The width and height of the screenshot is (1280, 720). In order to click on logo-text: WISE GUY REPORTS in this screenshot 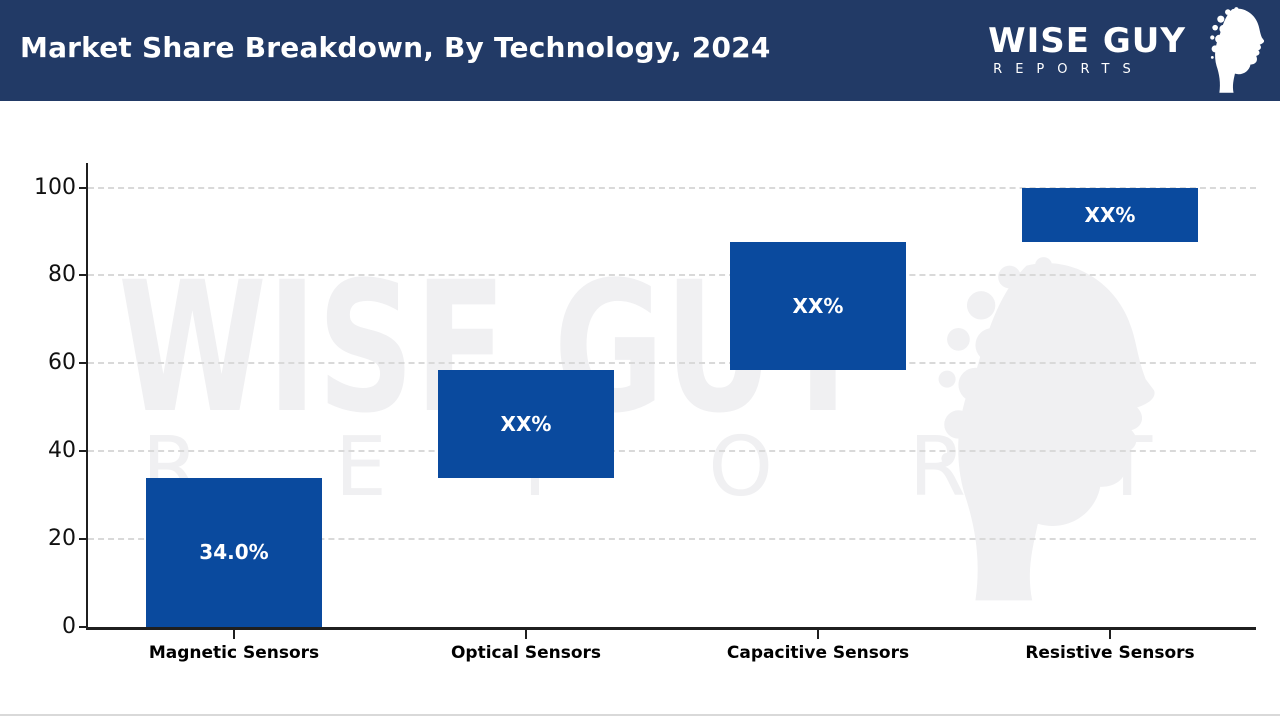, I will do `click(1087, 50)`.